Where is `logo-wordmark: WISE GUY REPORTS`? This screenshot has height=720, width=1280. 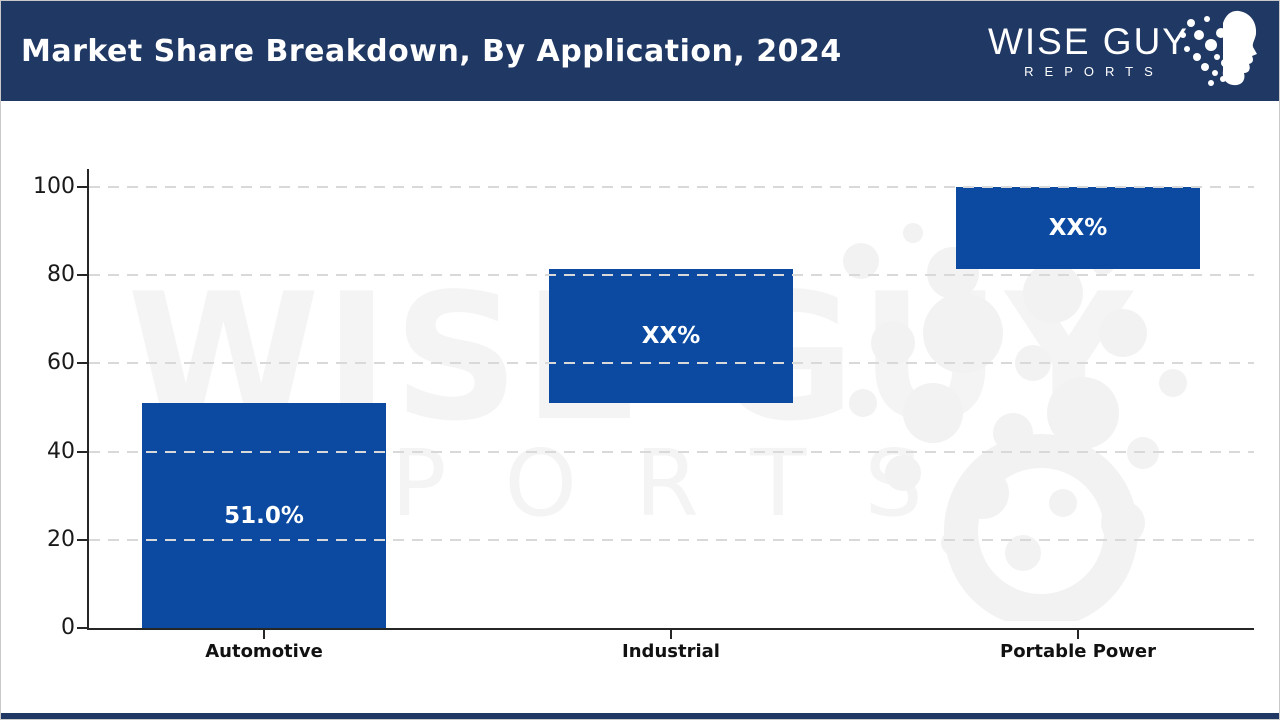 logo-wordmark: WISE GUY REPORTS is located at coordinates (1088, 50).